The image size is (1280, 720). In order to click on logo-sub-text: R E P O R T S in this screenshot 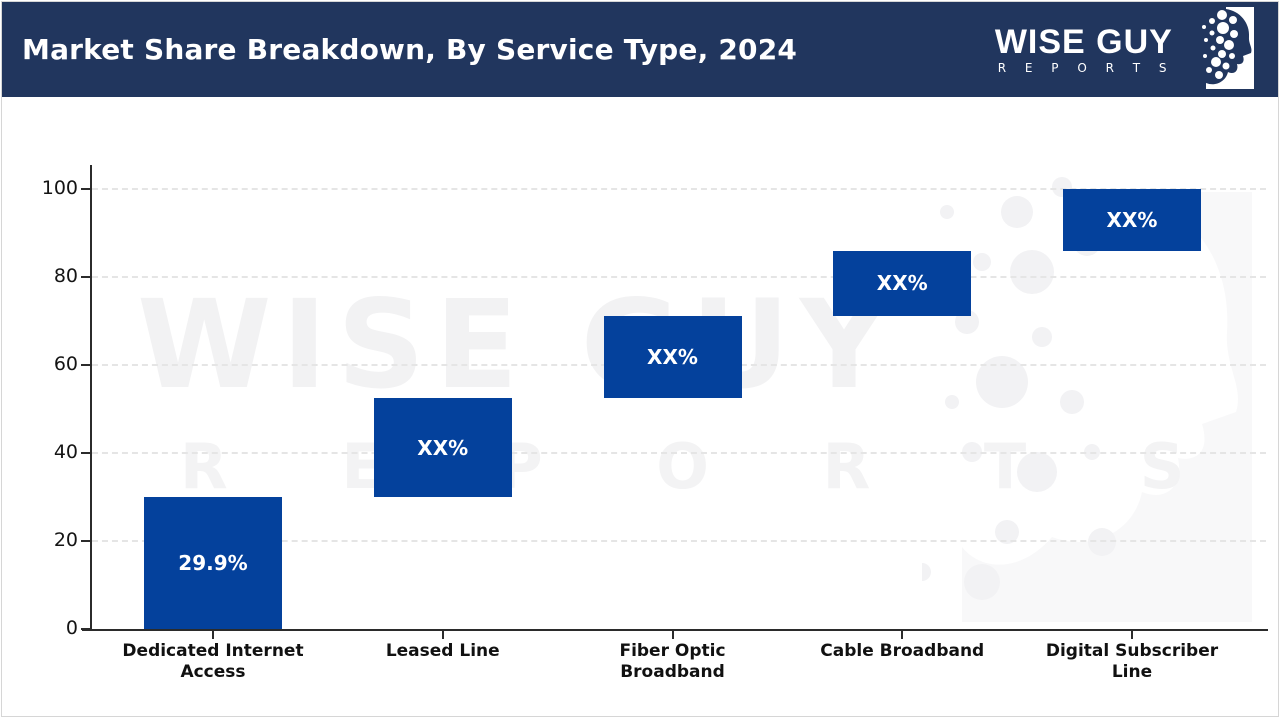, I will do `click(1085, 68)`.